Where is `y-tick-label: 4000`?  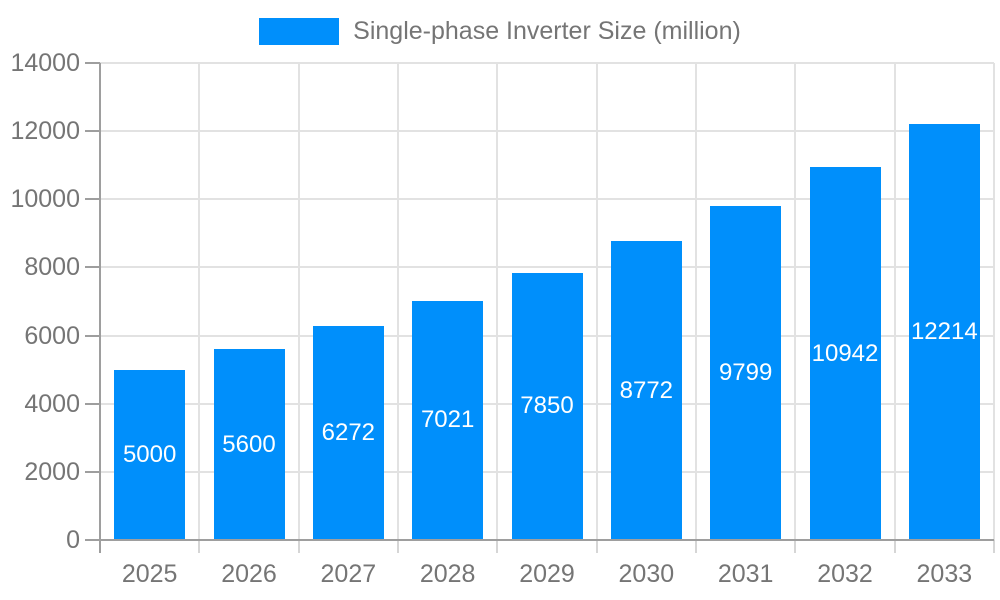 y-tick-label: 4000 is located at coordinates (52, 403).